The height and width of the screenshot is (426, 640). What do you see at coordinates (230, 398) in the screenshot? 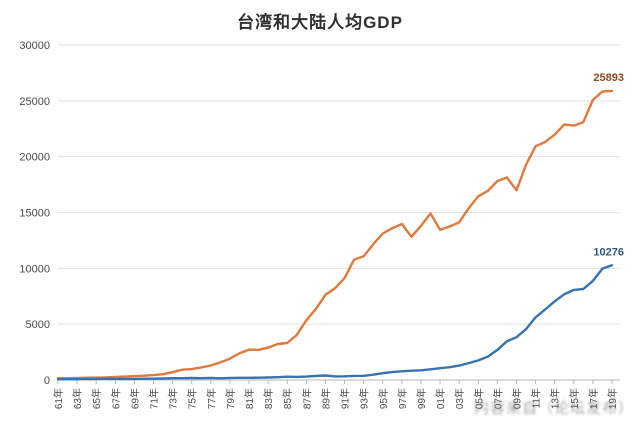
I see `x-tick-label: 79年` at bounding box center [230, 398].